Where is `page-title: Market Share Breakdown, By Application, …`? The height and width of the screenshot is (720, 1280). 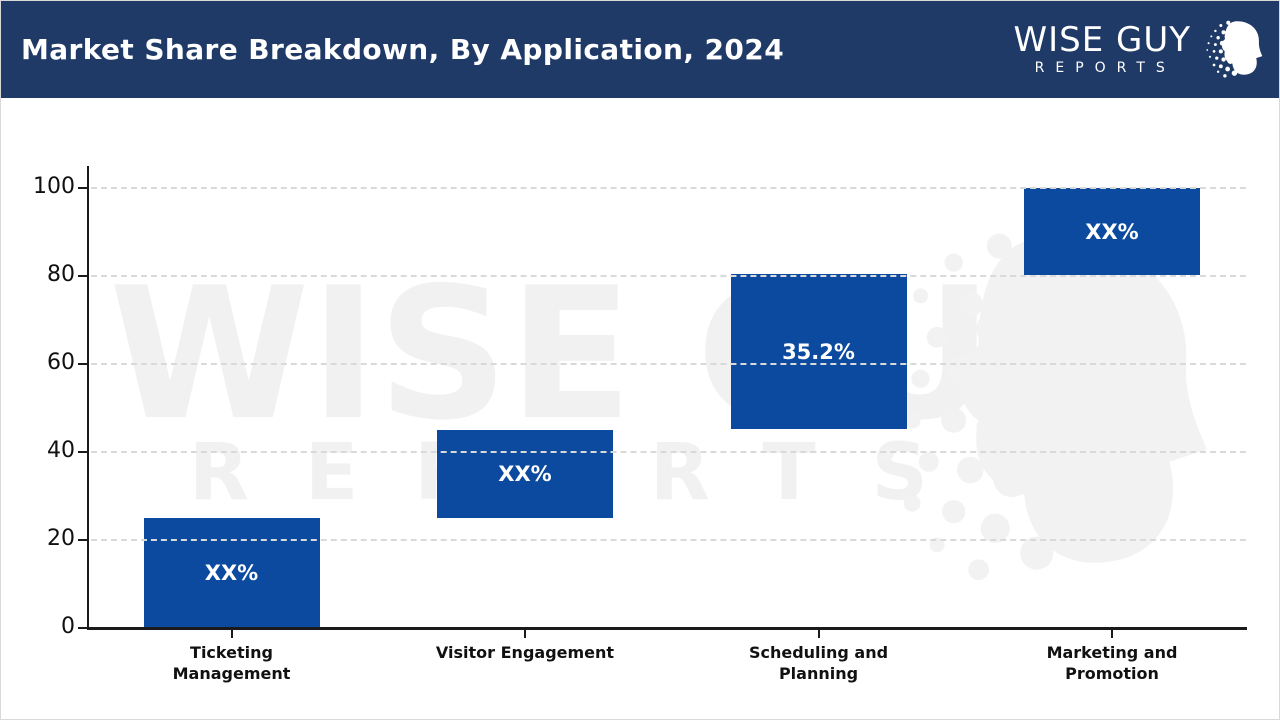
page-title: Market Share Breakdown, By Application, … is located at coordinates (403, 49).